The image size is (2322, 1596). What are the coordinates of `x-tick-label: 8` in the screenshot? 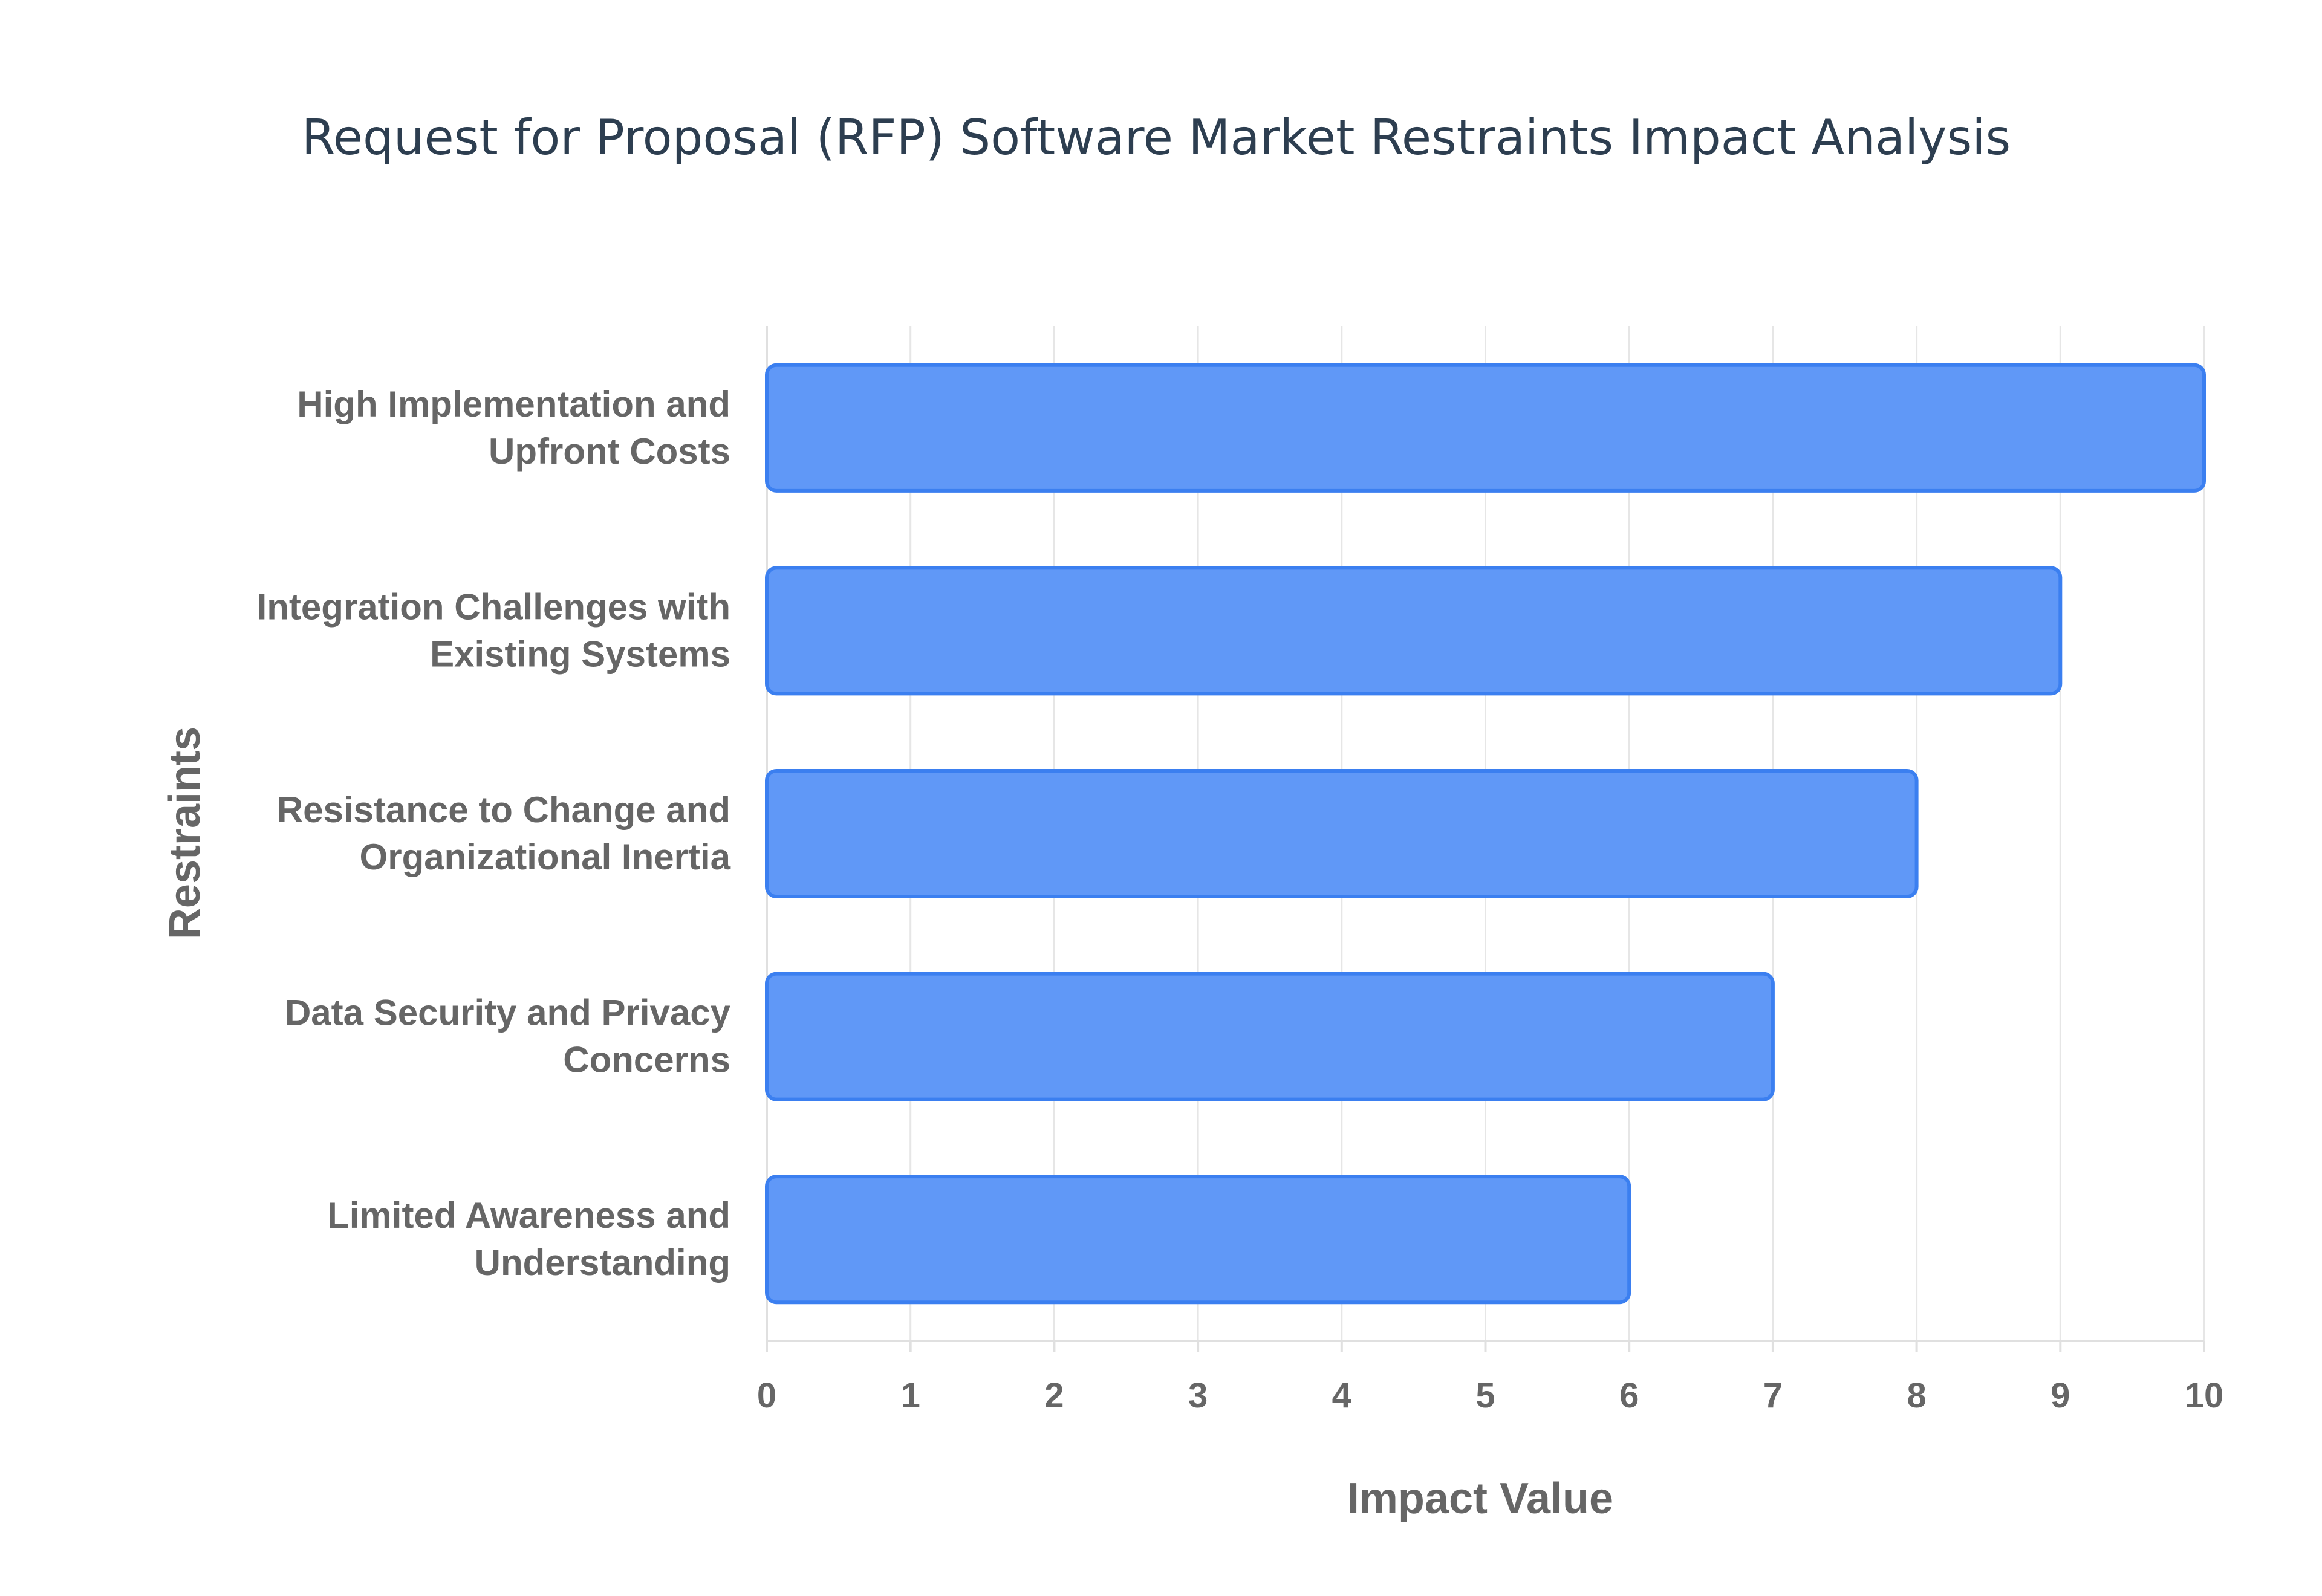 It's located at (1916, 1395).